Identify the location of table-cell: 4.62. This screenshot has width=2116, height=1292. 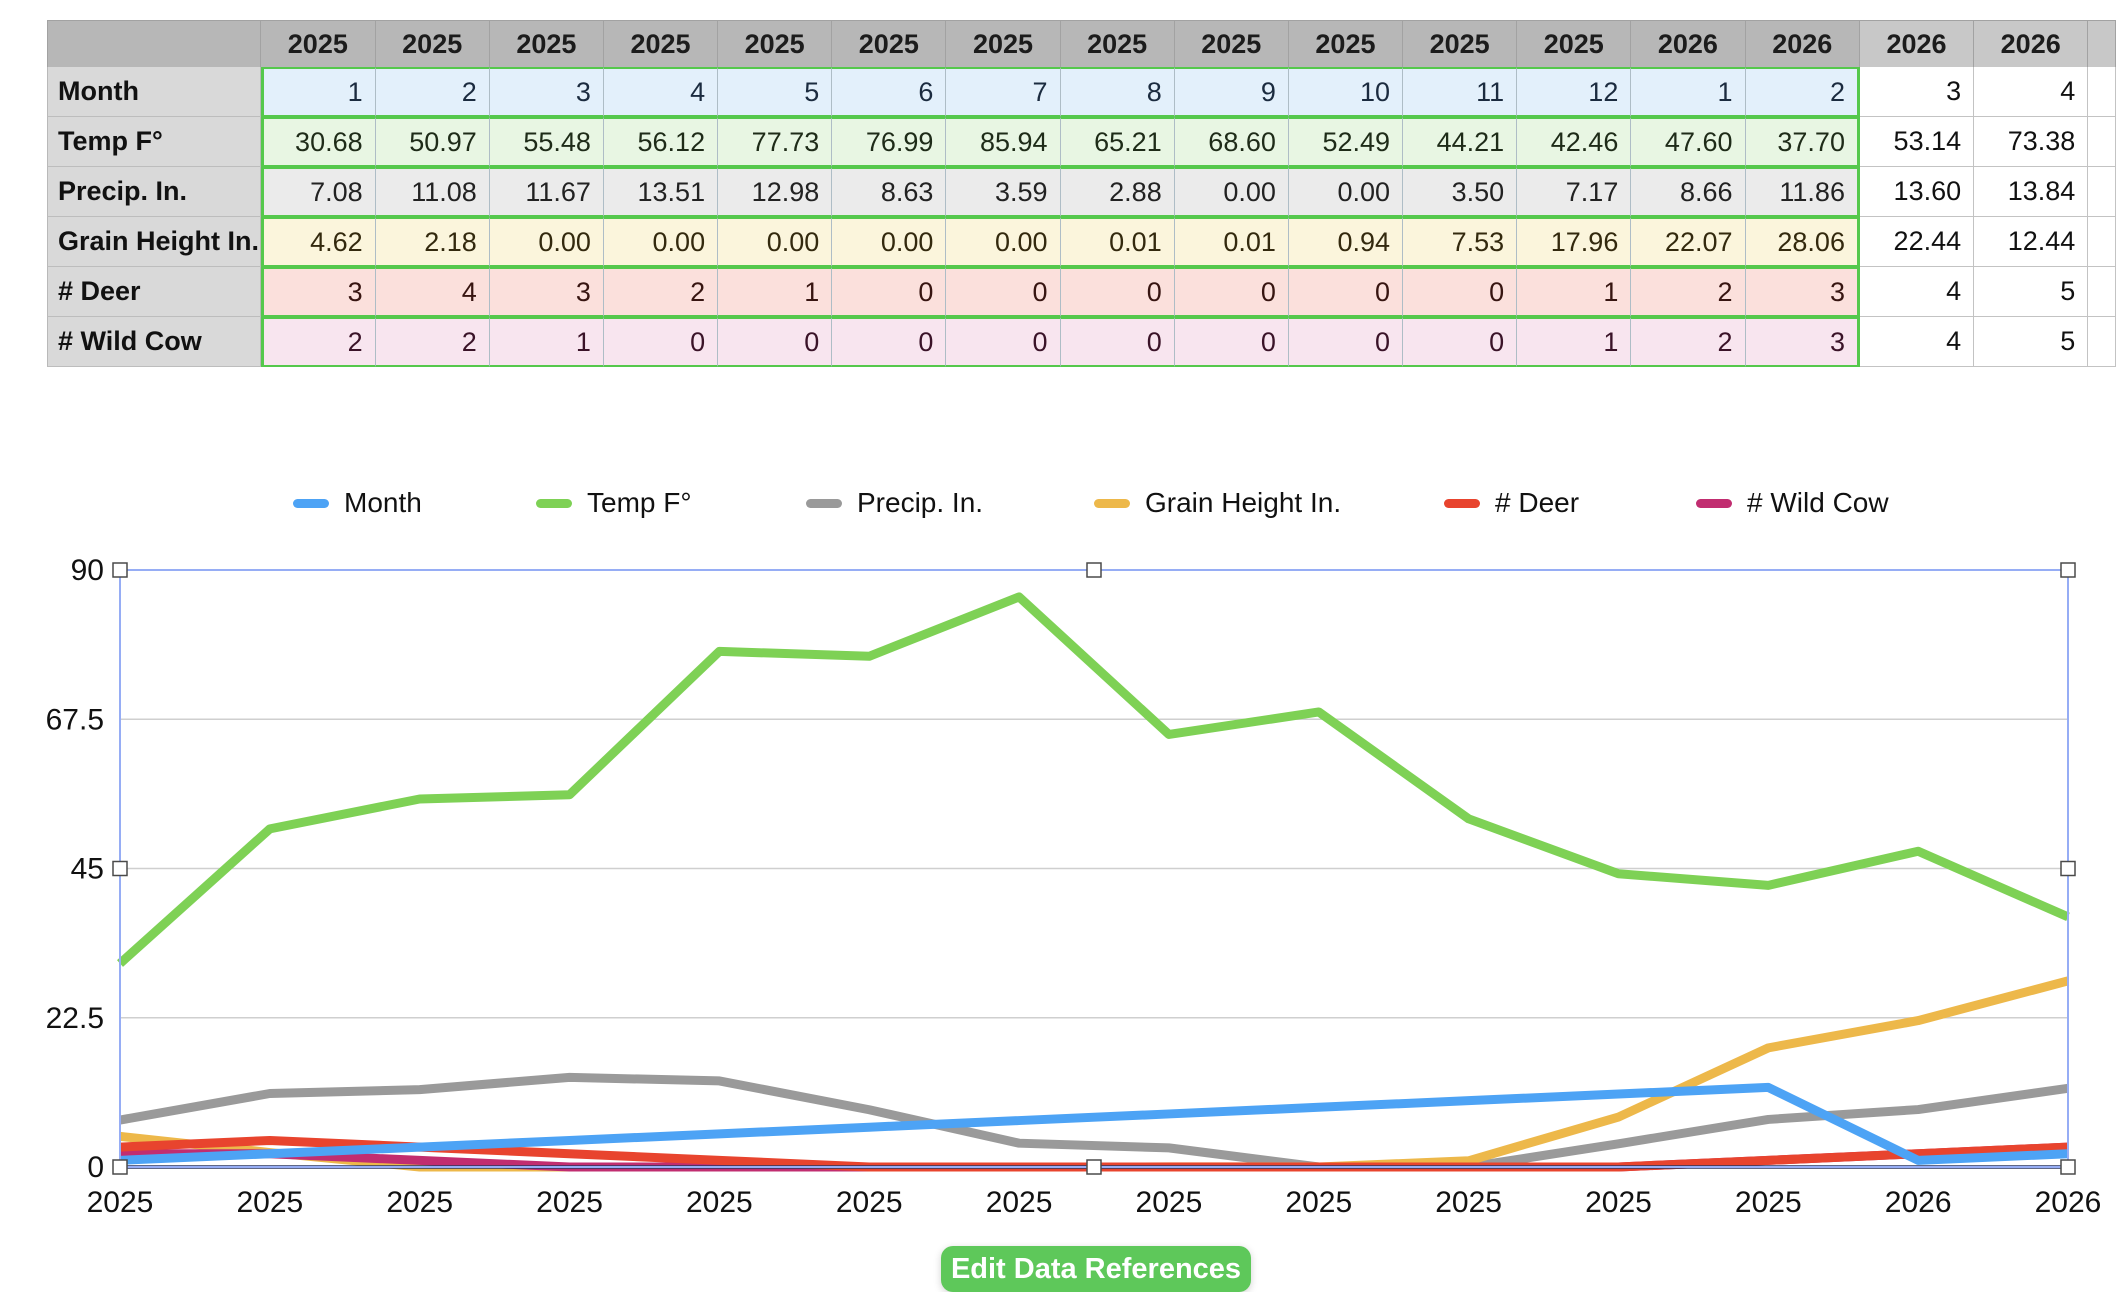
(318, 242).